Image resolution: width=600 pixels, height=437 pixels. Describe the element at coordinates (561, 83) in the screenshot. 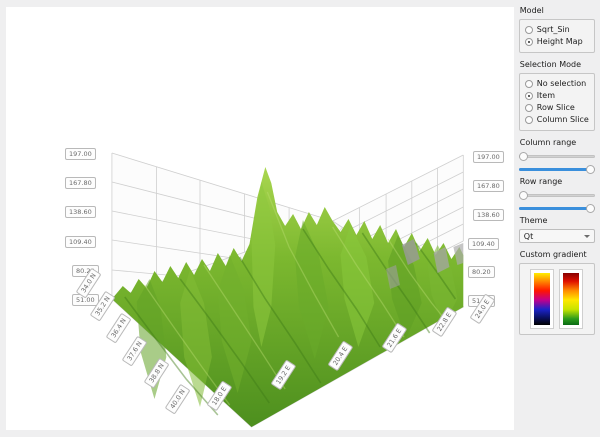

I see `selection-option-label: No selection` at that location.